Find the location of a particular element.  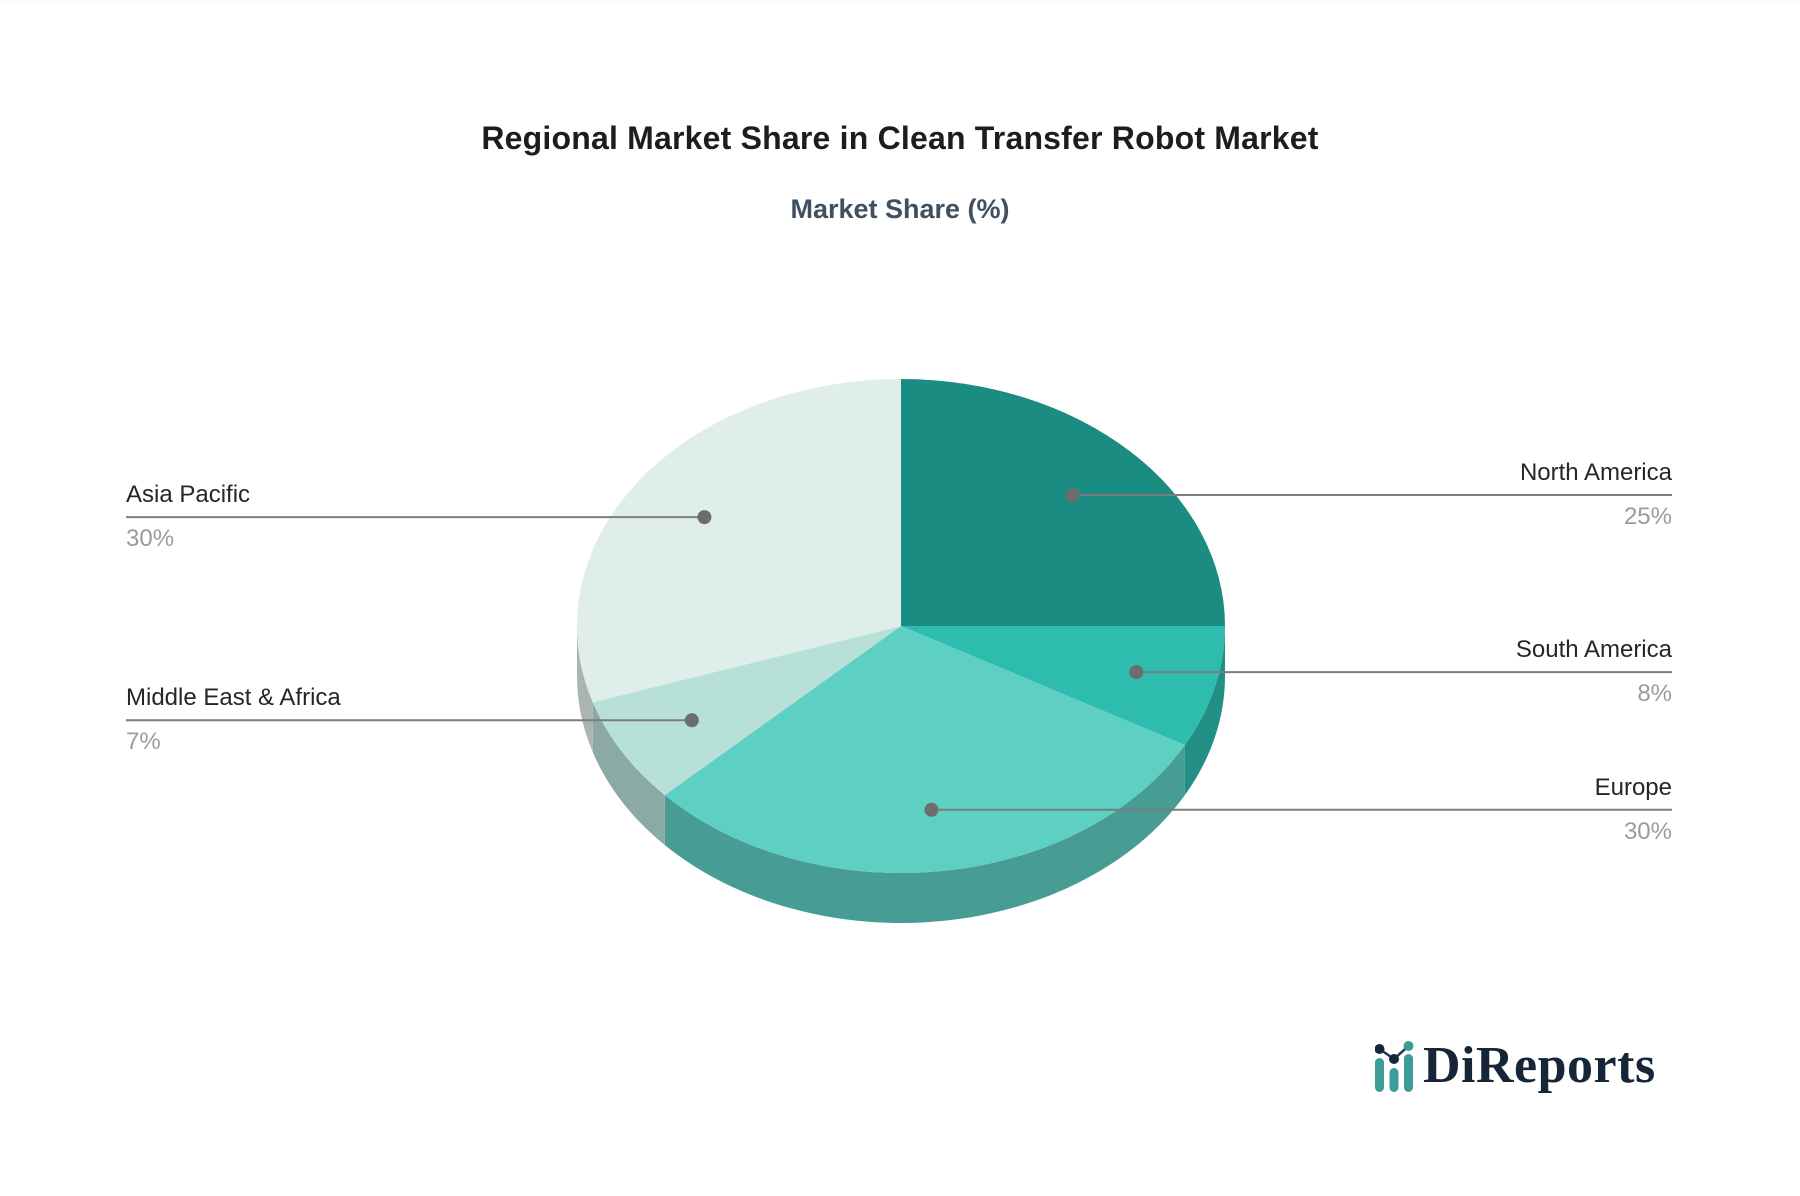

pie-slice-middle-east-africa is located at coordinates (746, 711).